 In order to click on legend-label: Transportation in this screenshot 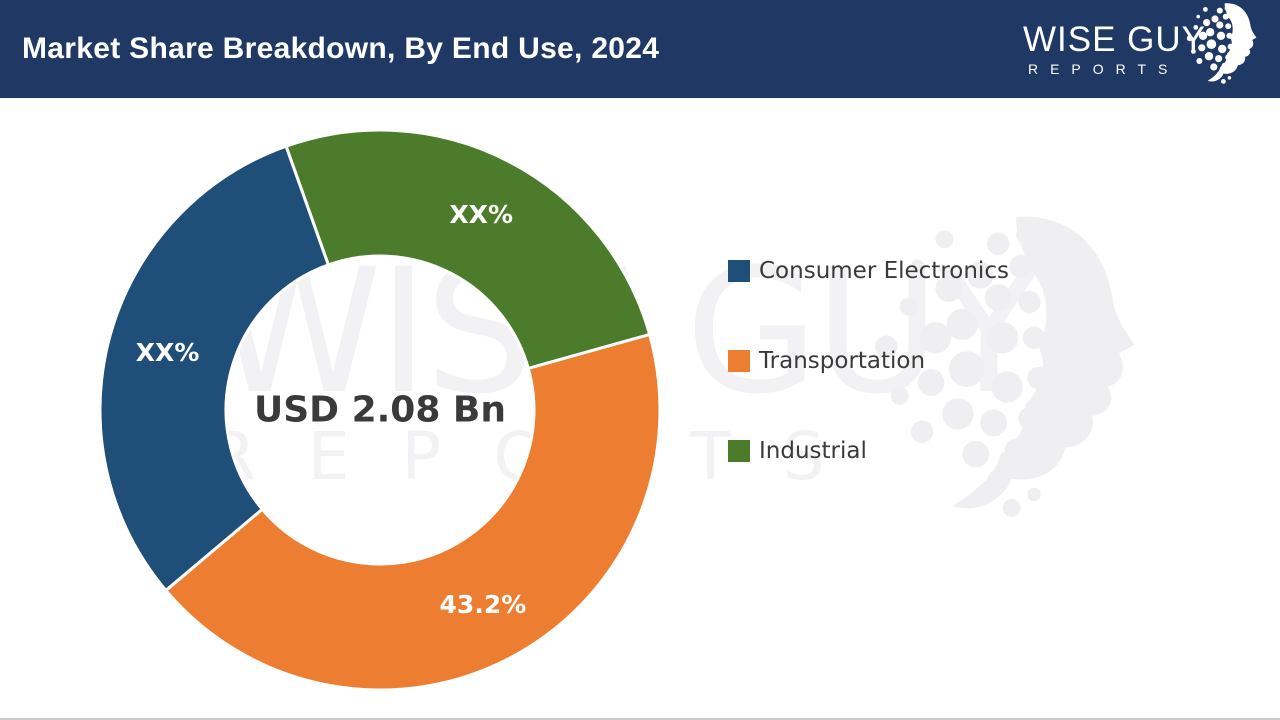, I will do `click(842, 361)`.